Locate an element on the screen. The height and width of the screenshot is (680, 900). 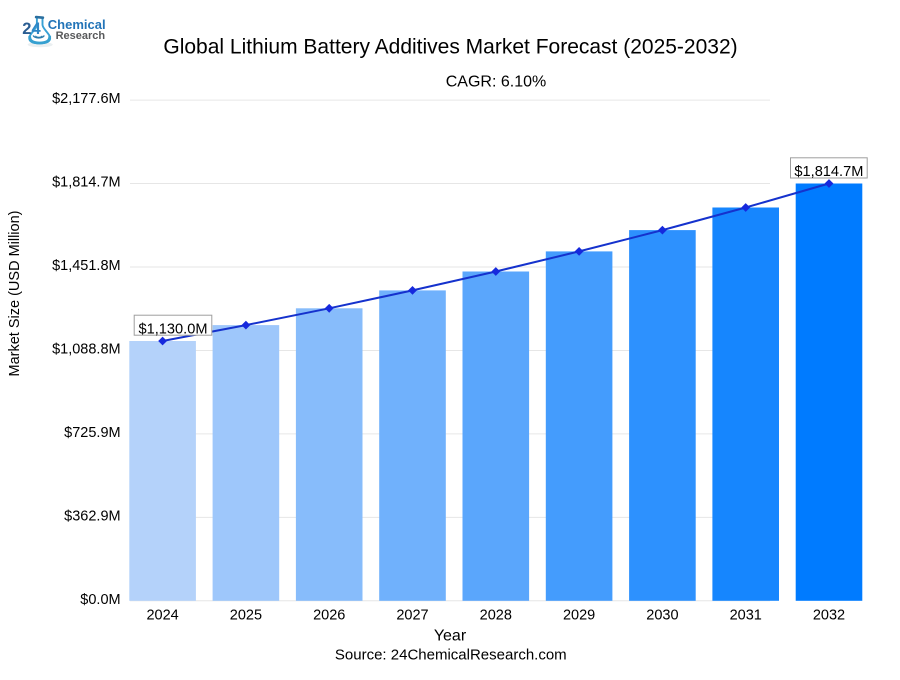
svg-text: 2031 is located at coordinates (746, 616).